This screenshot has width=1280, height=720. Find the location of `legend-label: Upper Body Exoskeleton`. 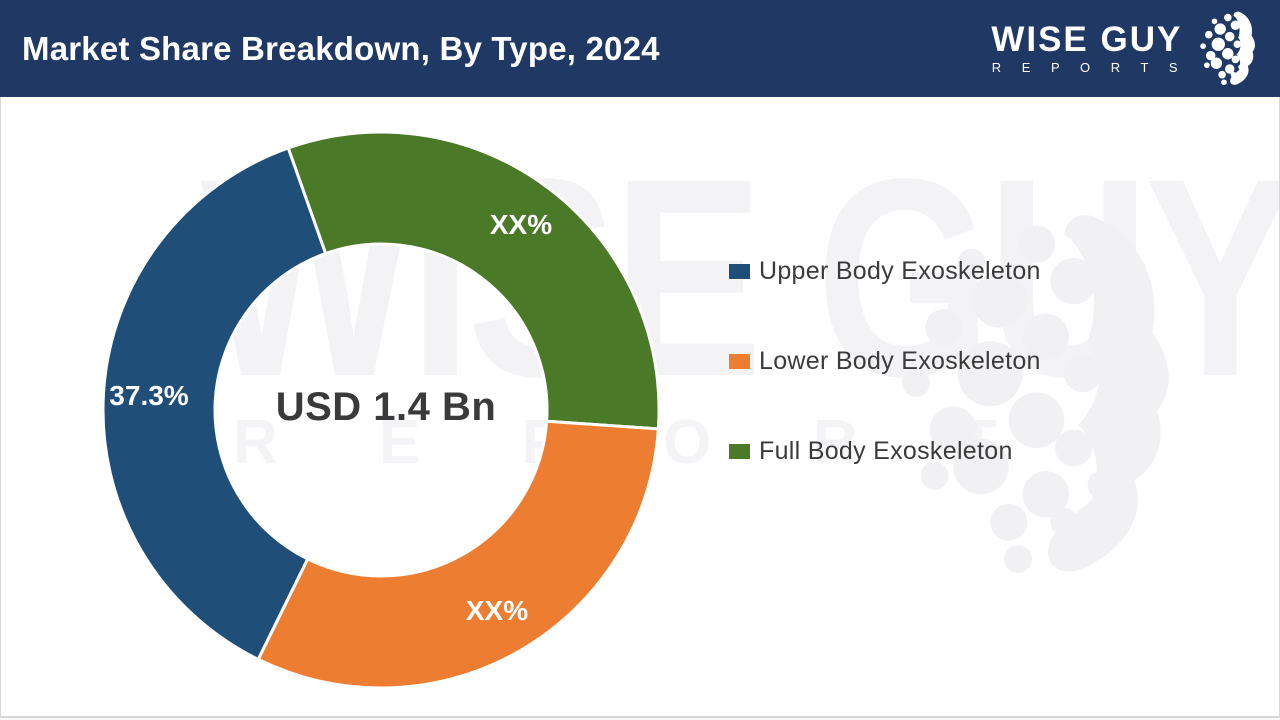

legend-label: Upper Body Exoskeleton is located at coordinates (900, 270).